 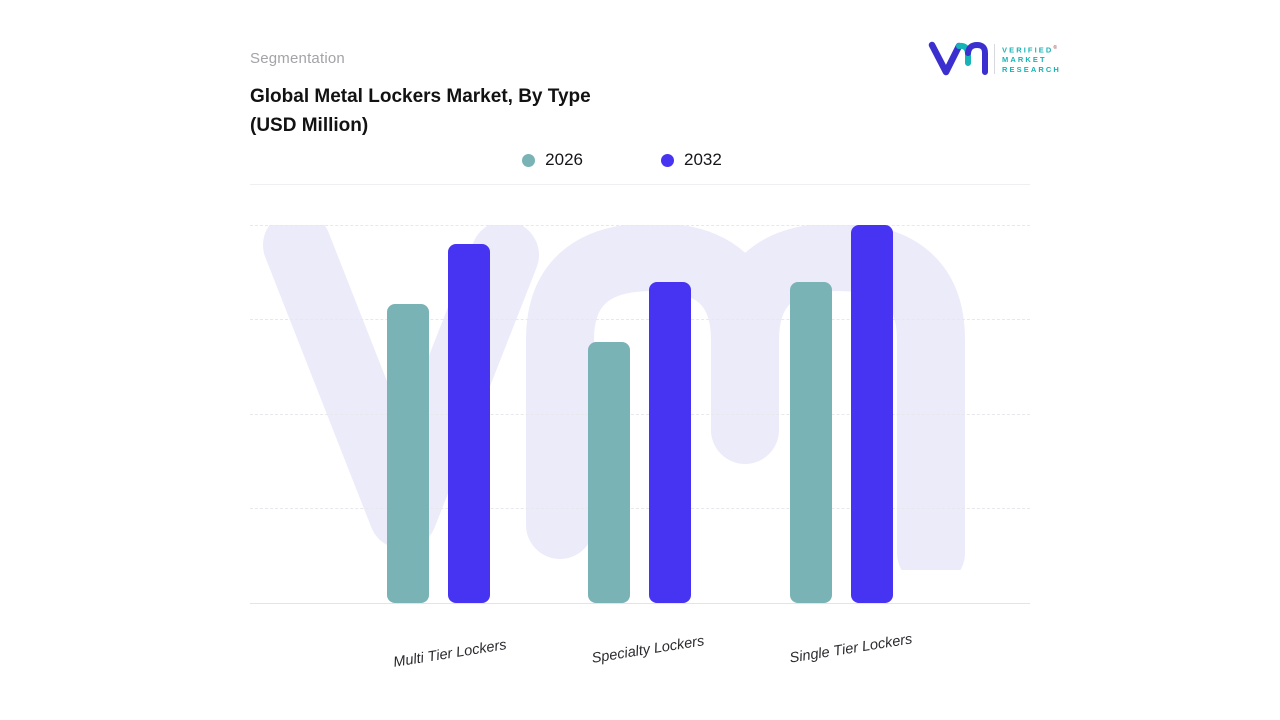 I want to click on vmr-logo: VERIFIED® MARKET RESEARCH, so click(x=1003, y=59).